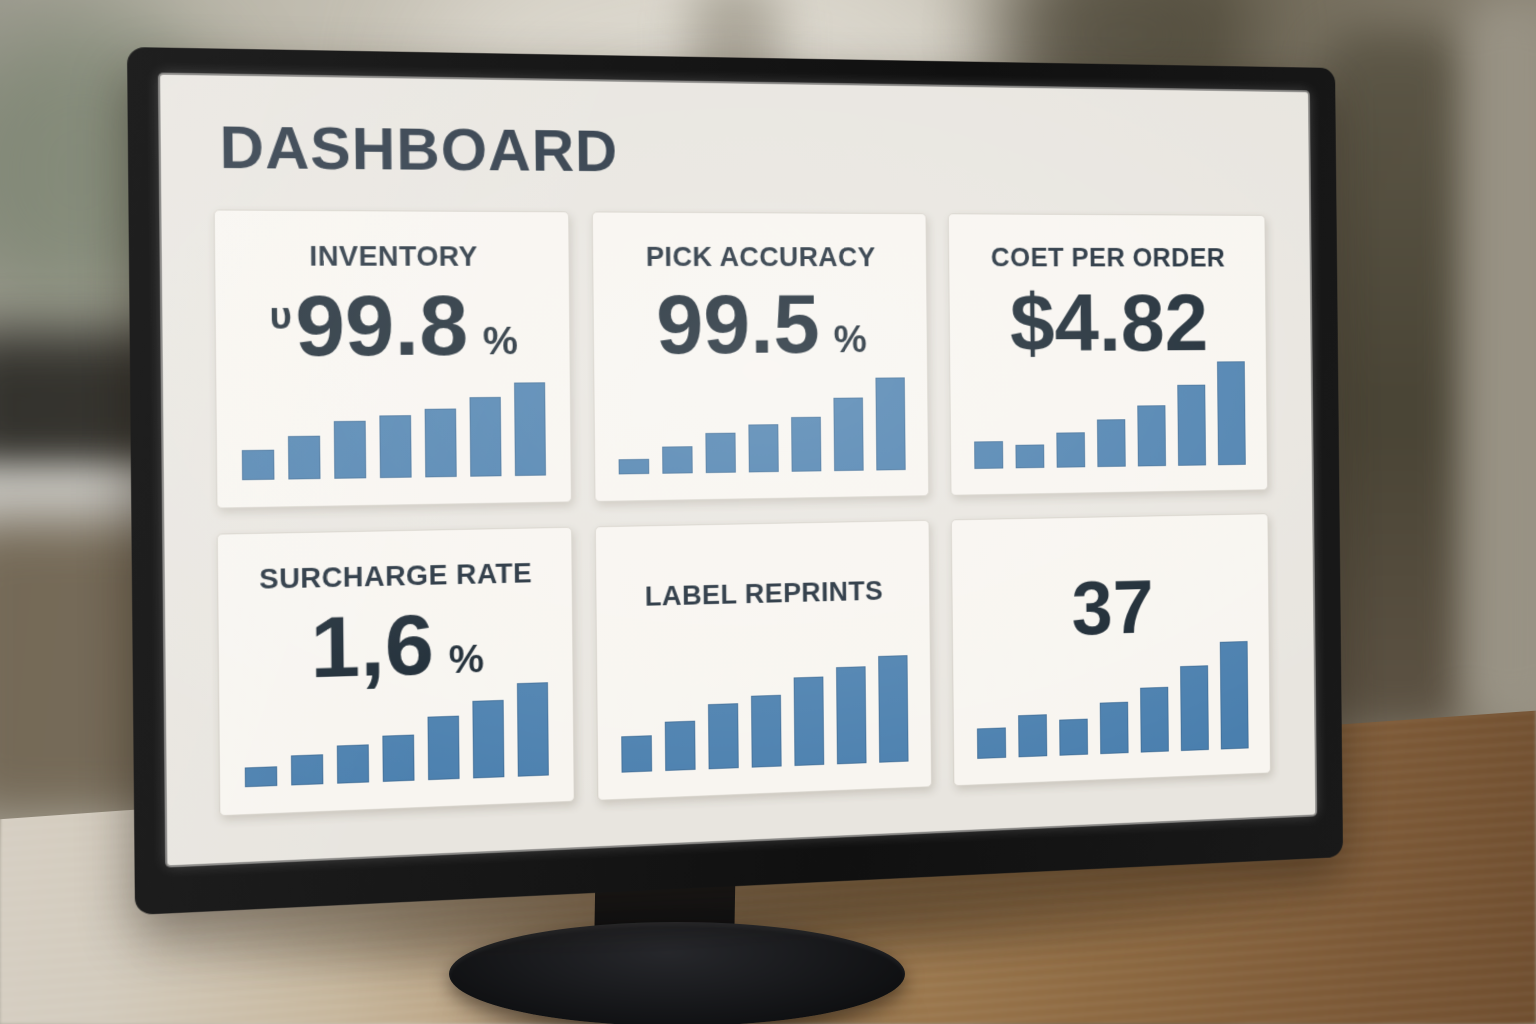 The image size is (1536, 1024). What do you see at coordinates (396, 576) in the screenshot?
I see `kpi-title: SURCHARGE RATE` at bounding box center [396, 576].